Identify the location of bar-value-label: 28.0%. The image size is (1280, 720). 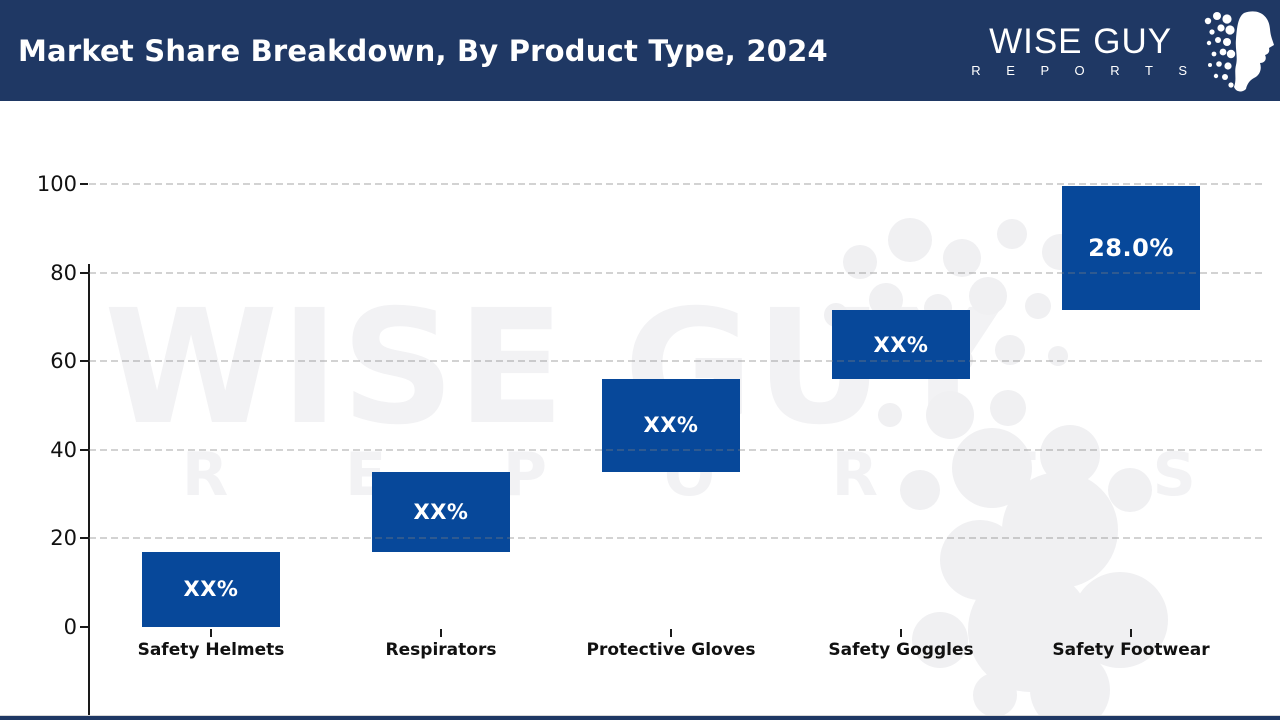
(1131, 248).